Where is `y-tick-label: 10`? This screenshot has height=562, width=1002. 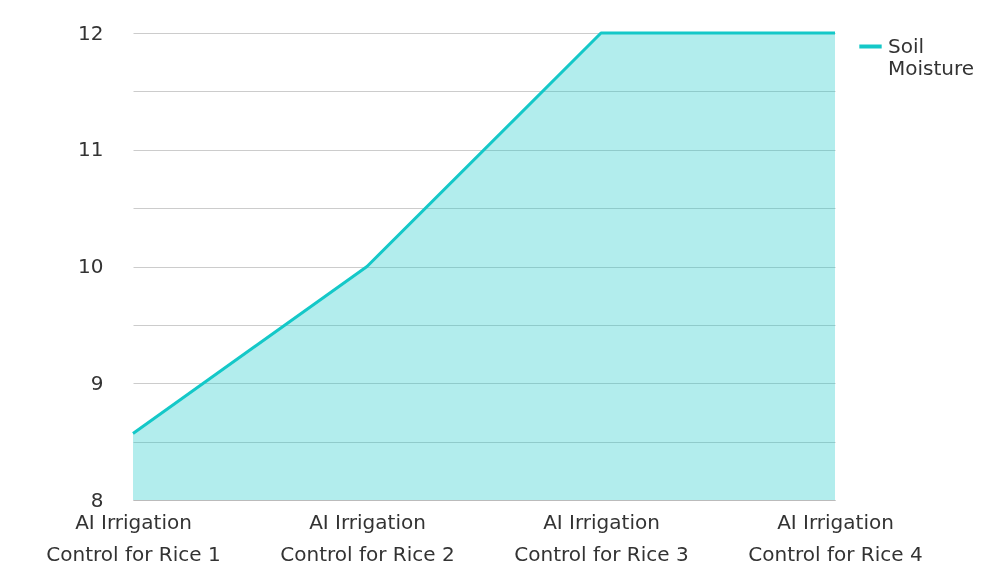
y-tick-label: 10 is located at coordinates (91, 266).